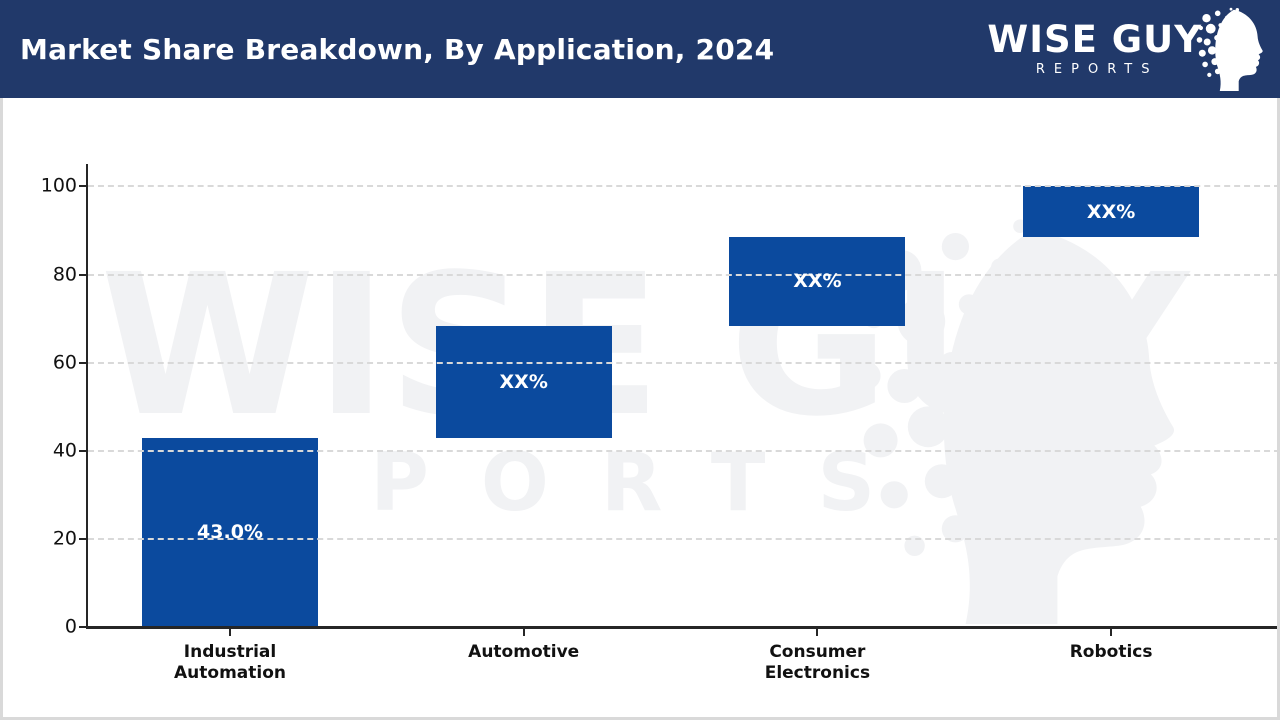 The image size is (1280, 720). What do you see at coordinates (817, 663) in the screenshot?
I see `category-label: Consumer Electronics` at bounding box center [817, 663].